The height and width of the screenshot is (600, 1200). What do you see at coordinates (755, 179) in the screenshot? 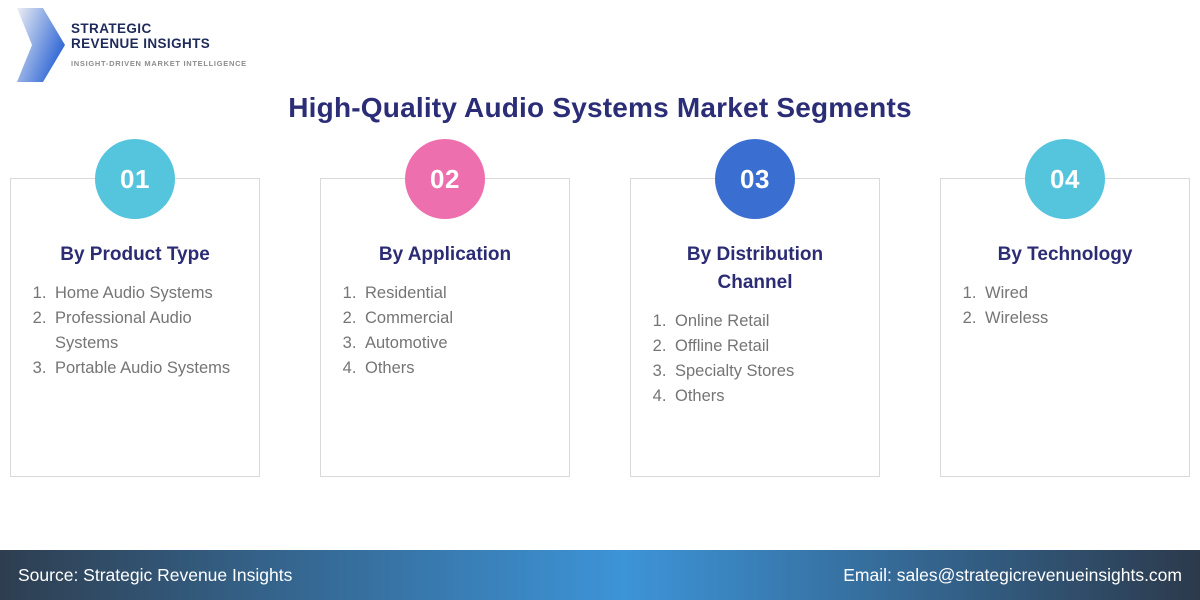
I see `badge-03: 03` at bounding box center [755, 179].